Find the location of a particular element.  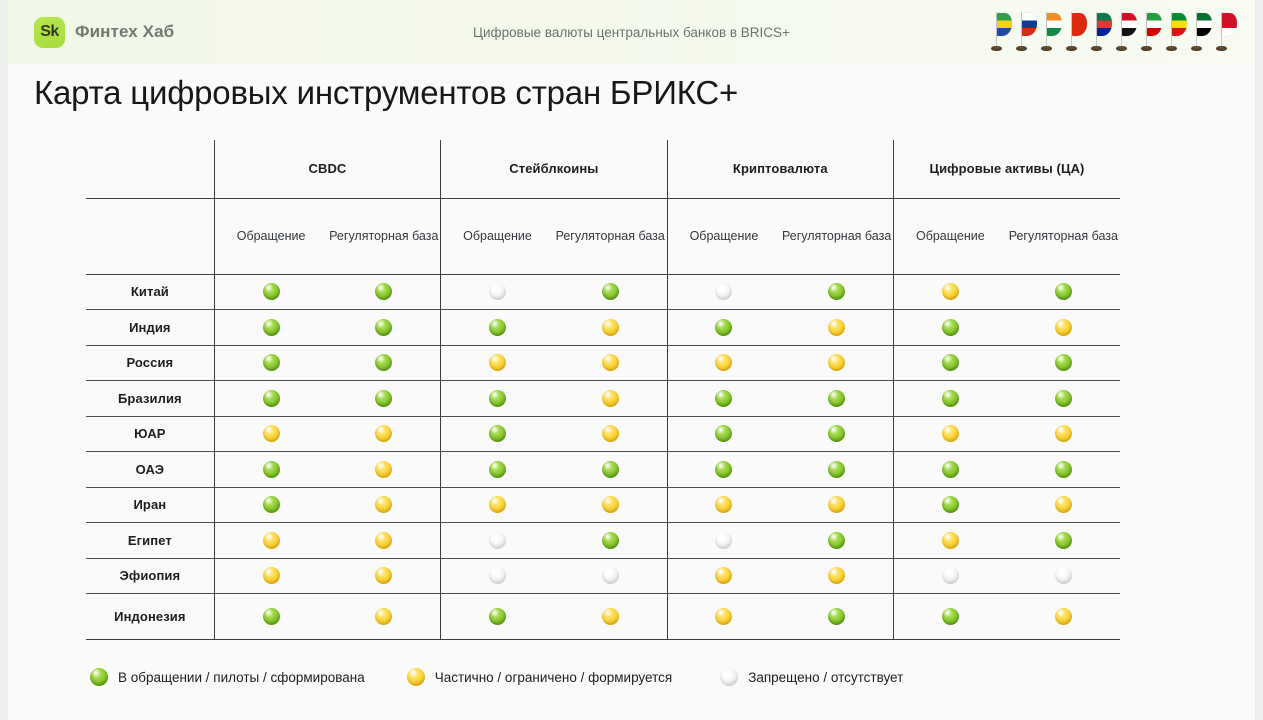

country-label: ОАЭ is located at coordinates (150, 469).